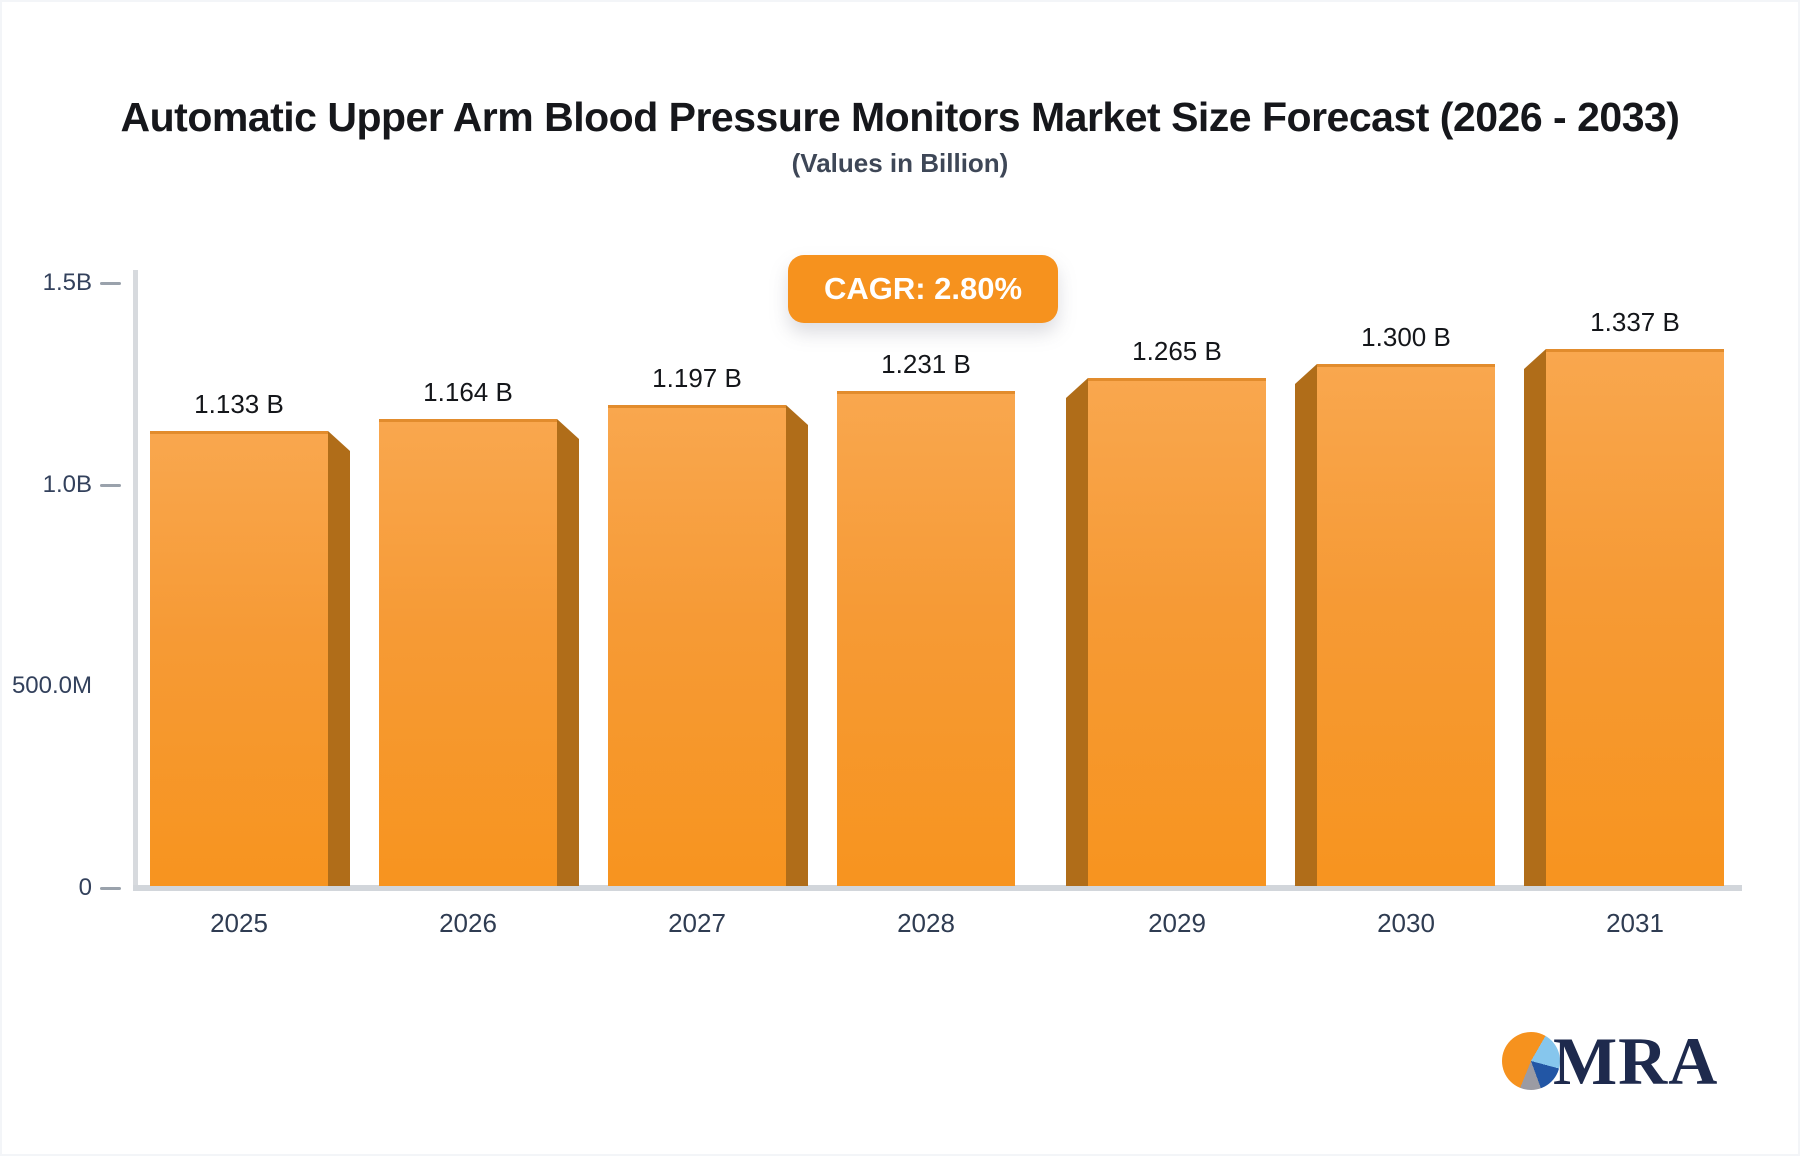 Image resolution: width=1800 pixels, height=1156 pixels. What do you see at coordinates (926, 364) in the screenshot?
I see `bar-value-label-2028: 1.231 B` at bounding box center [926, 364].